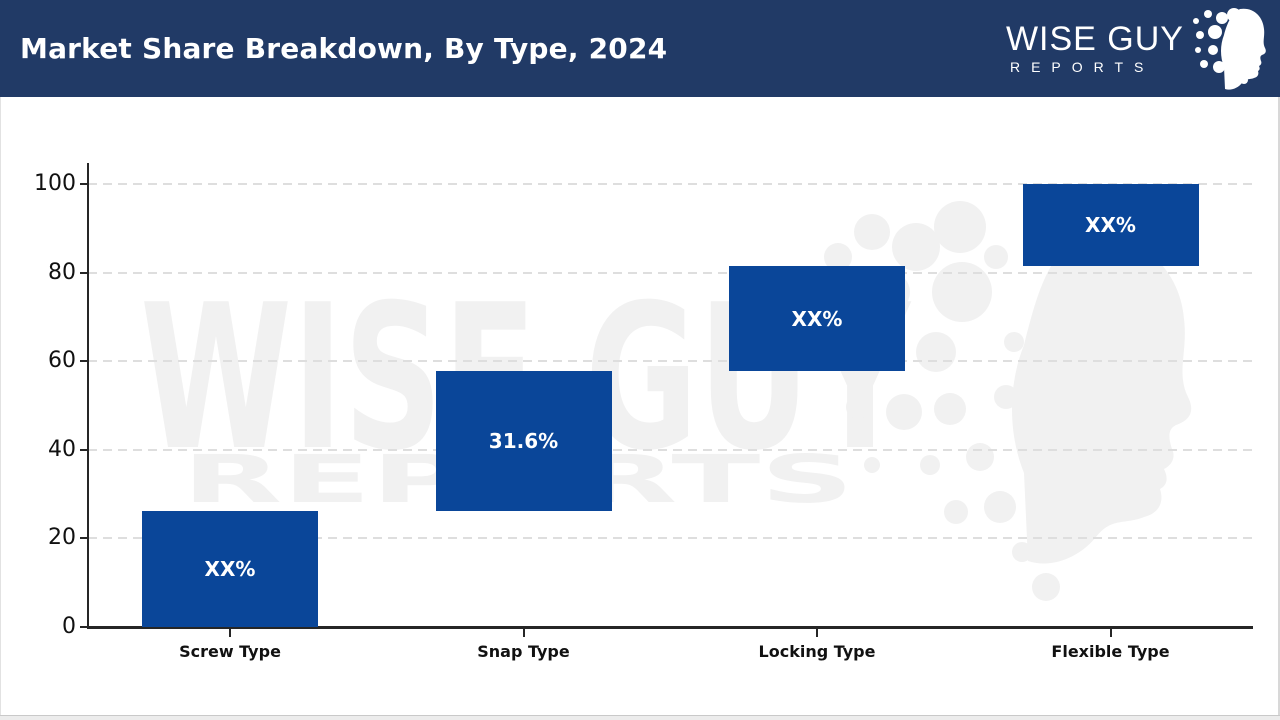 The image size is (1280, 720). What do you see at coordinates (523, 633) in the screenshot?
I see `x-tick-mark-snap-type` at bounding box center [523, 633].